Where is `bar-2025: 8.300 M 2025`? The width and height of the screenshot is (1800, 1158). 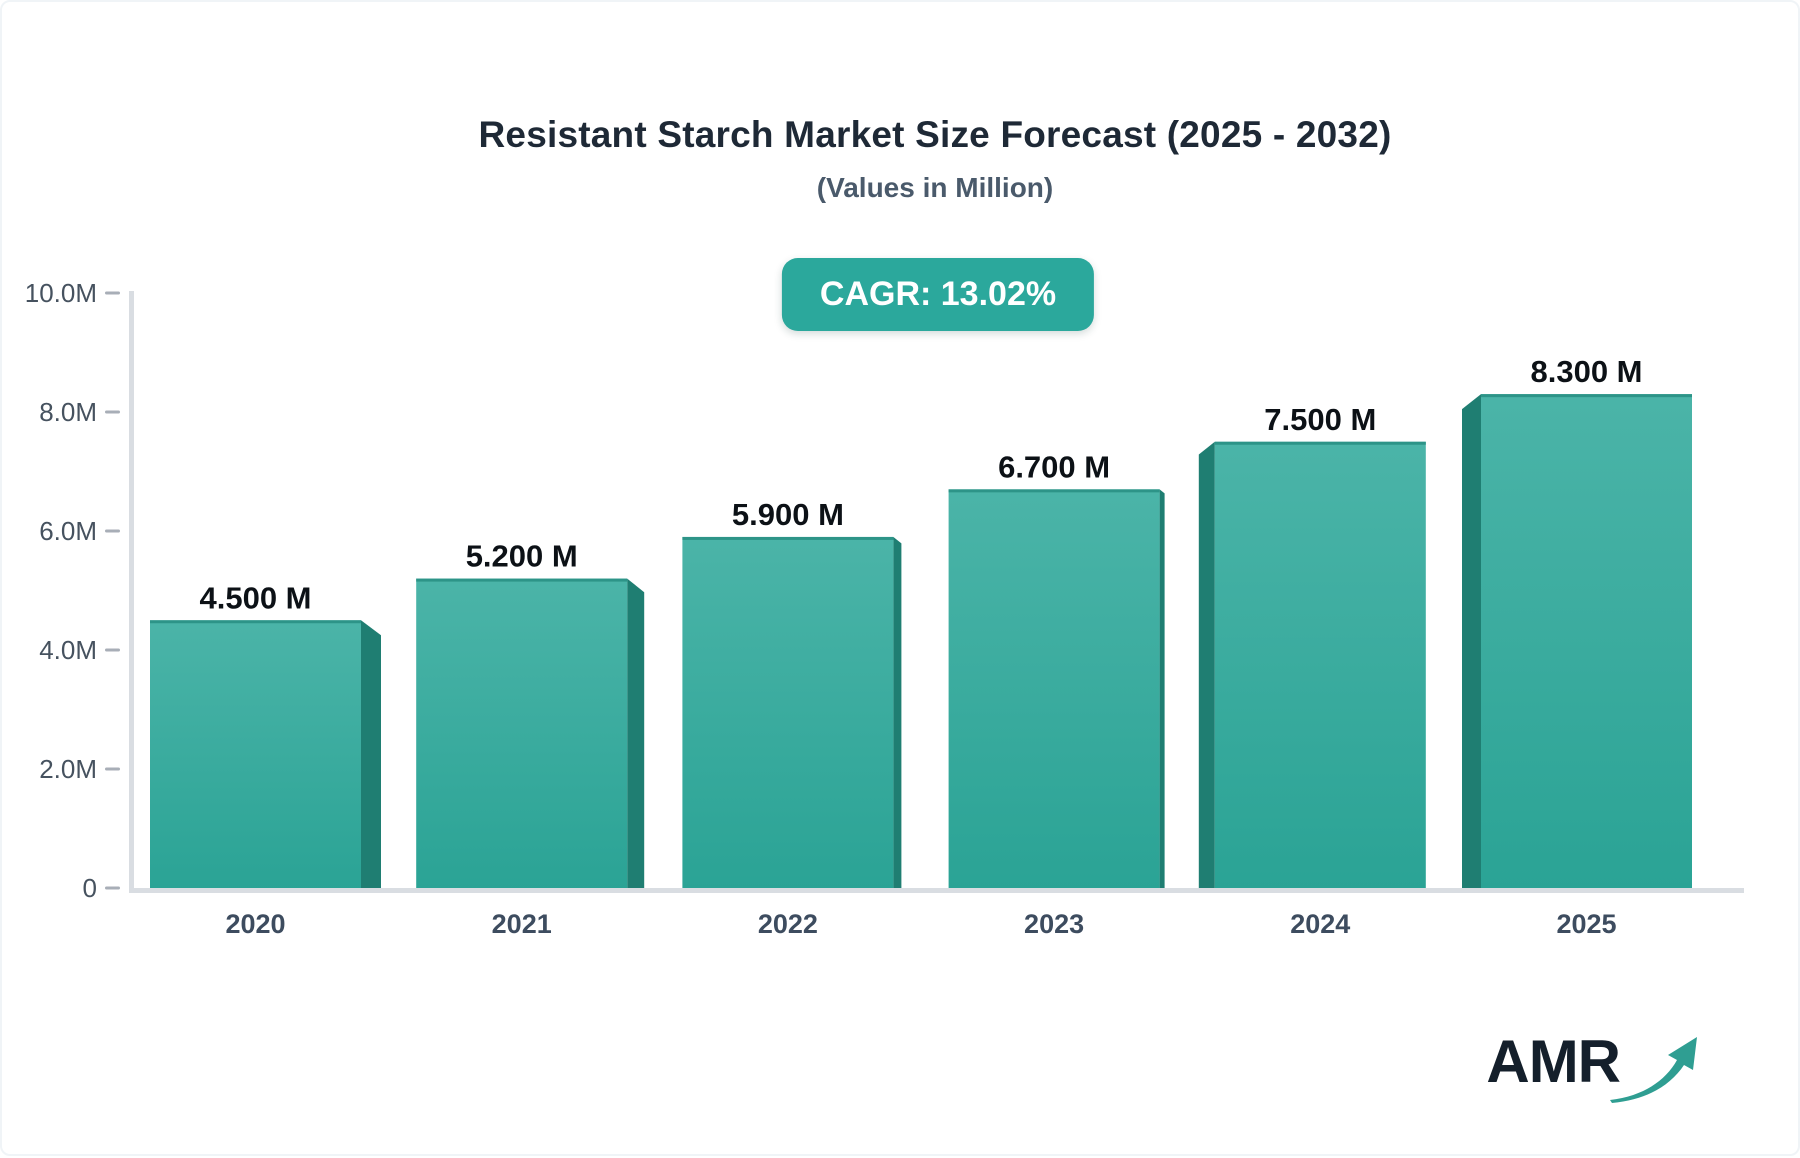 bar-2025: 8.300 M 2025 is located at coordinates (1577, 646).